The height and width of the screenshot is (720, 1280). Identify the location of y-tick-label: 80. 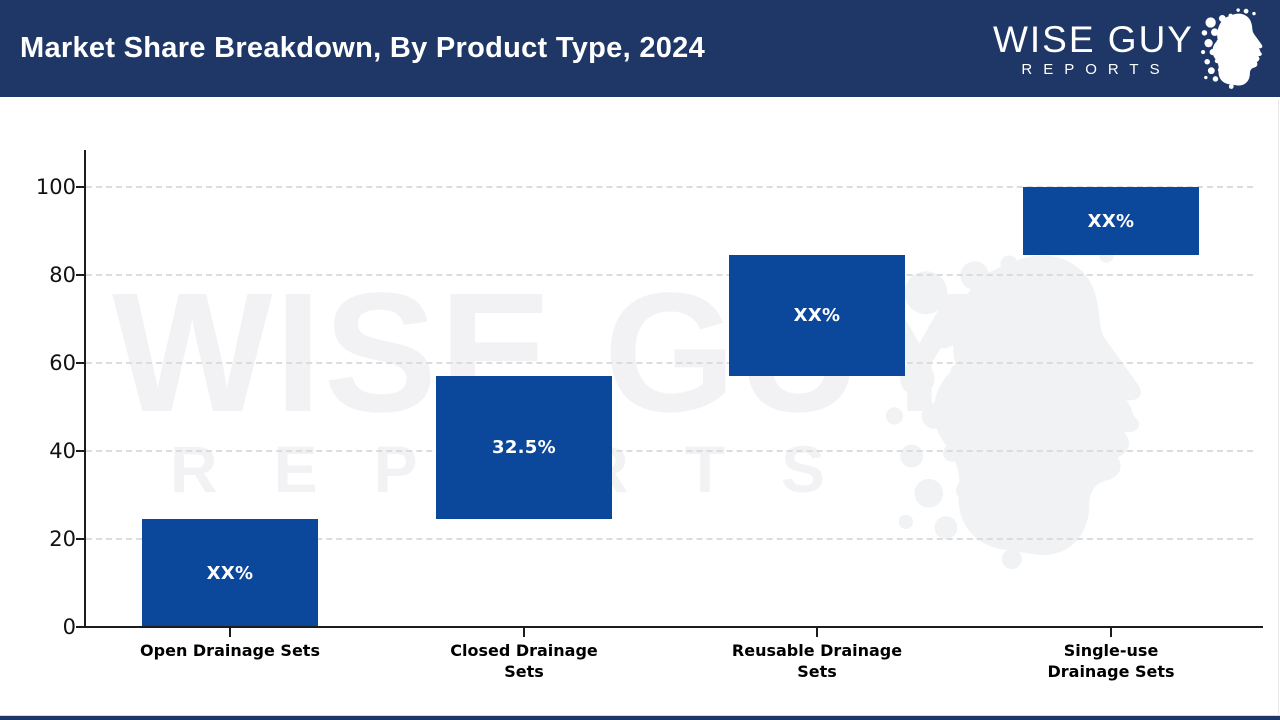
(62, 275).